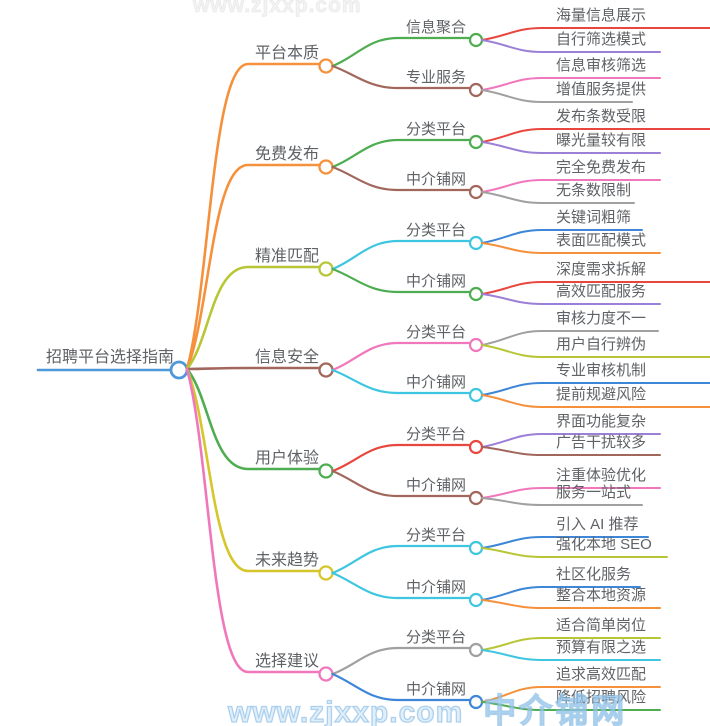  I want to click on branch-node: 选择建议, so click(286, 661).